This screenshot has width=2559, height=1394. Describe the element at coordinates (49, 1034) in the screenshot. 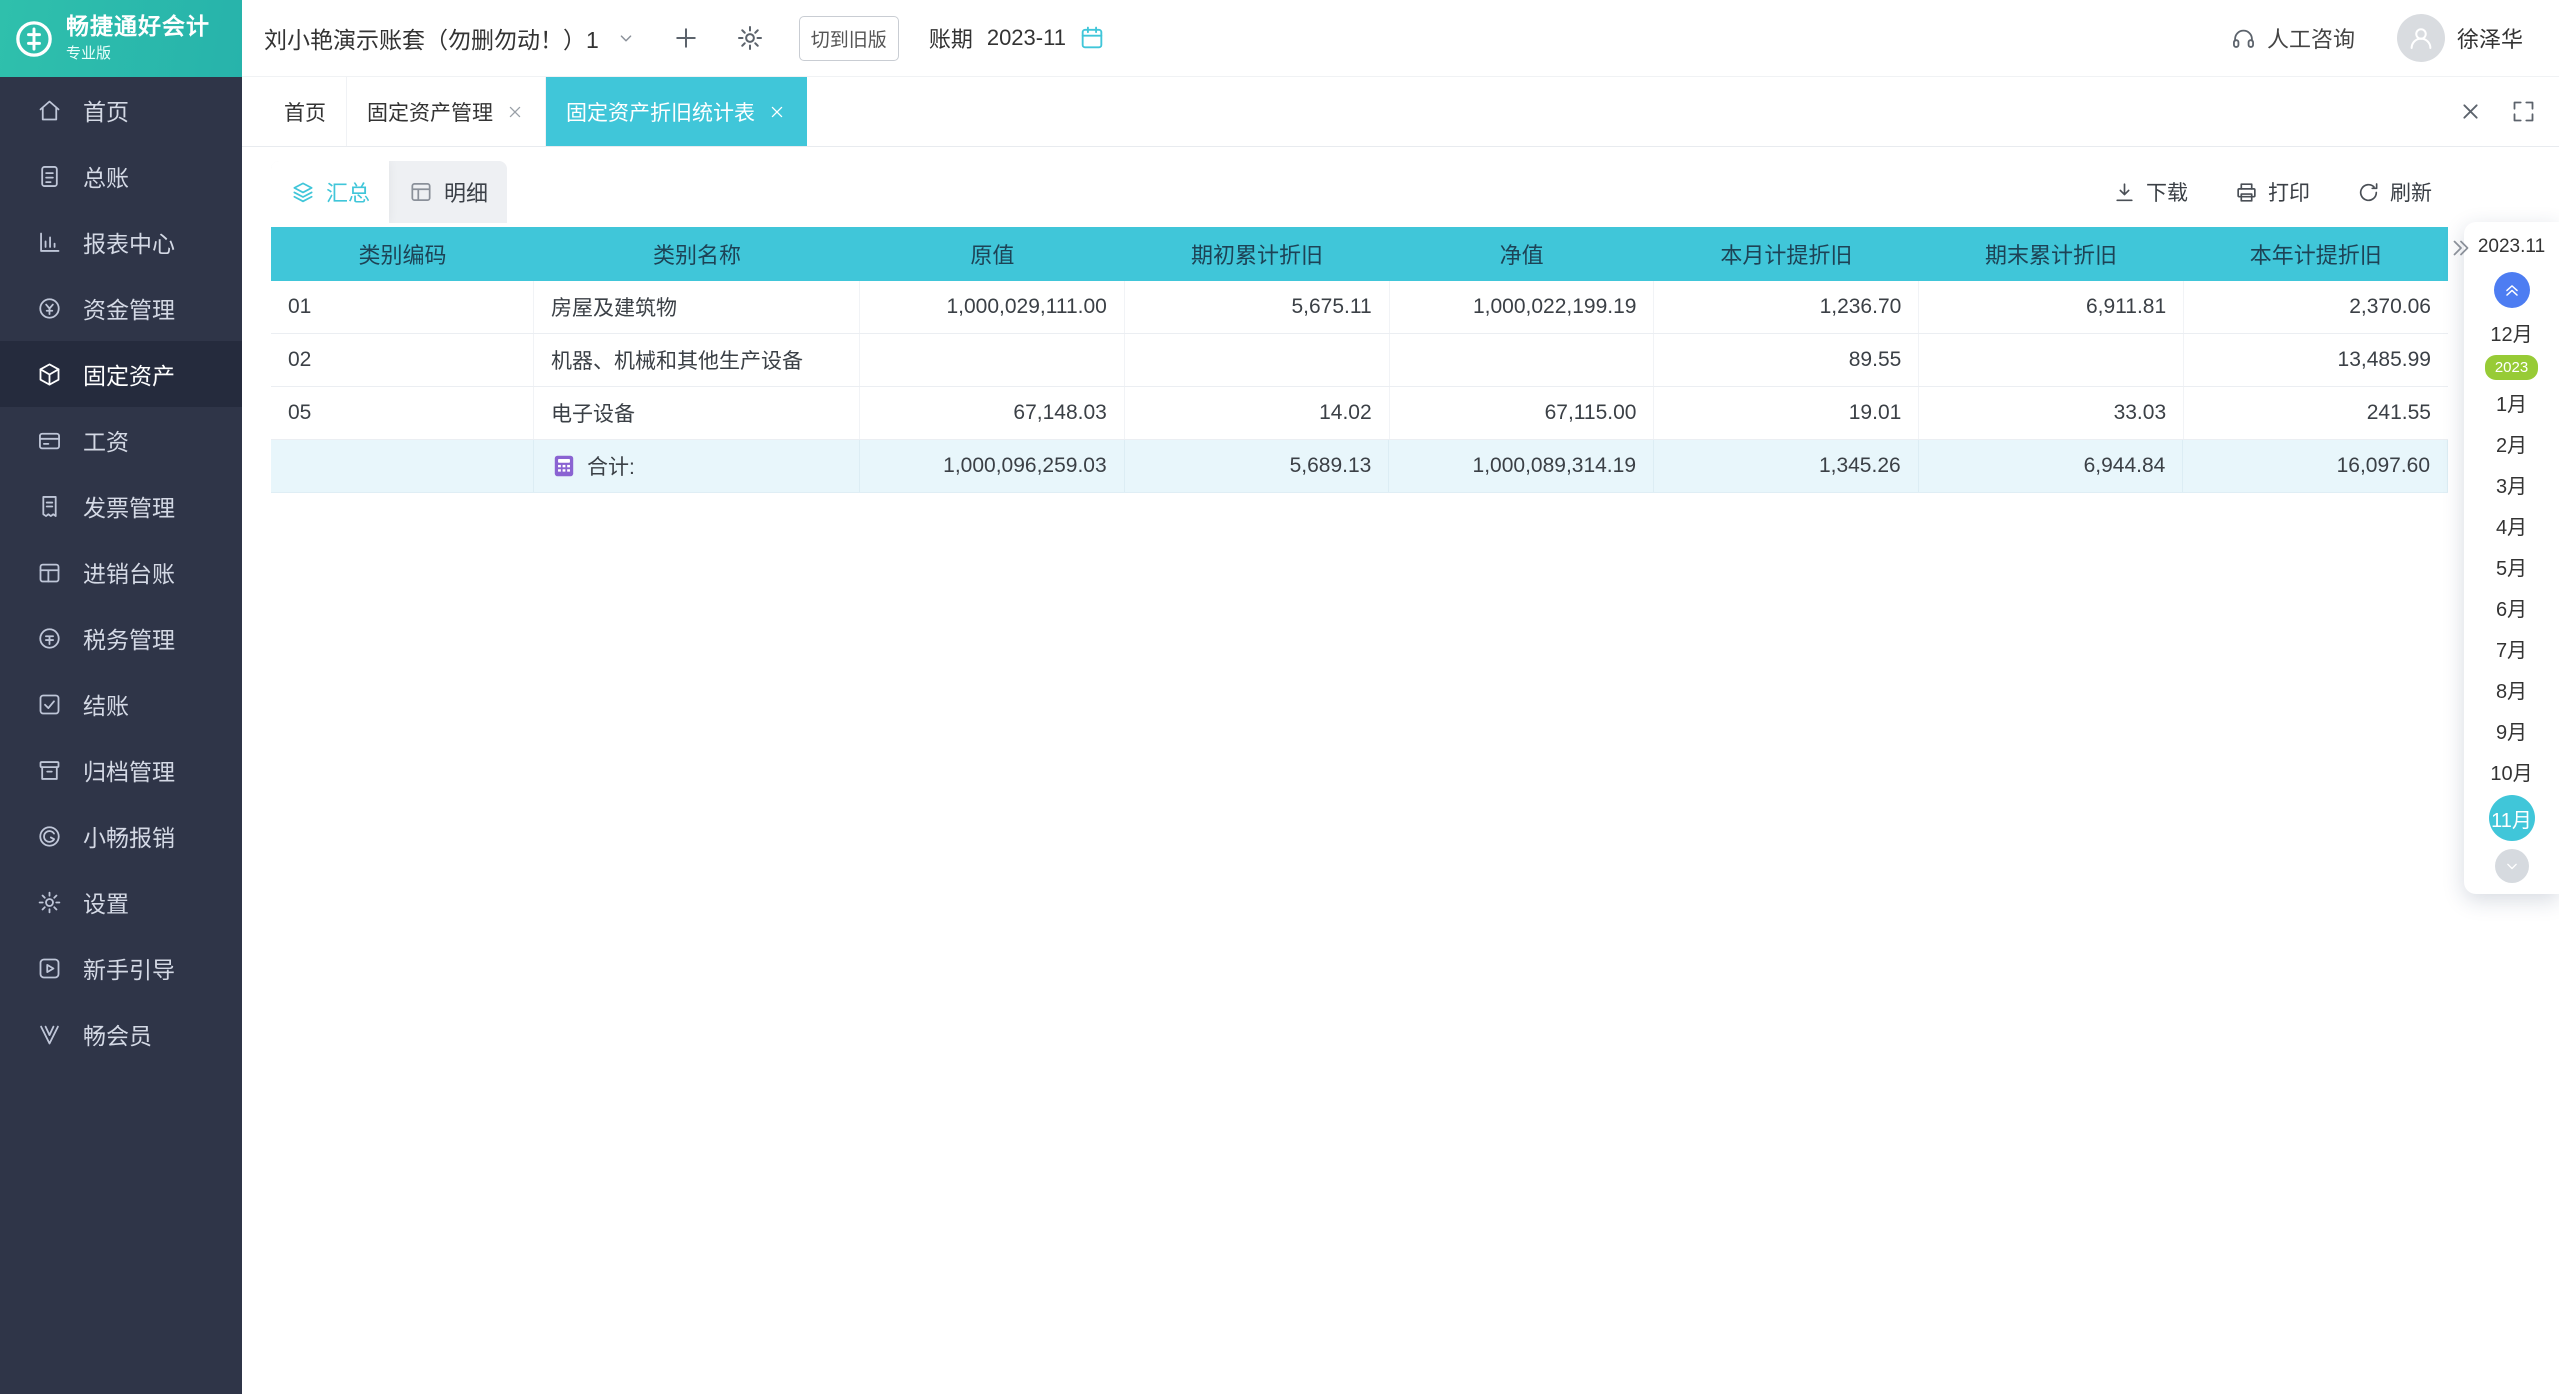

I see `member-icon` at that location.